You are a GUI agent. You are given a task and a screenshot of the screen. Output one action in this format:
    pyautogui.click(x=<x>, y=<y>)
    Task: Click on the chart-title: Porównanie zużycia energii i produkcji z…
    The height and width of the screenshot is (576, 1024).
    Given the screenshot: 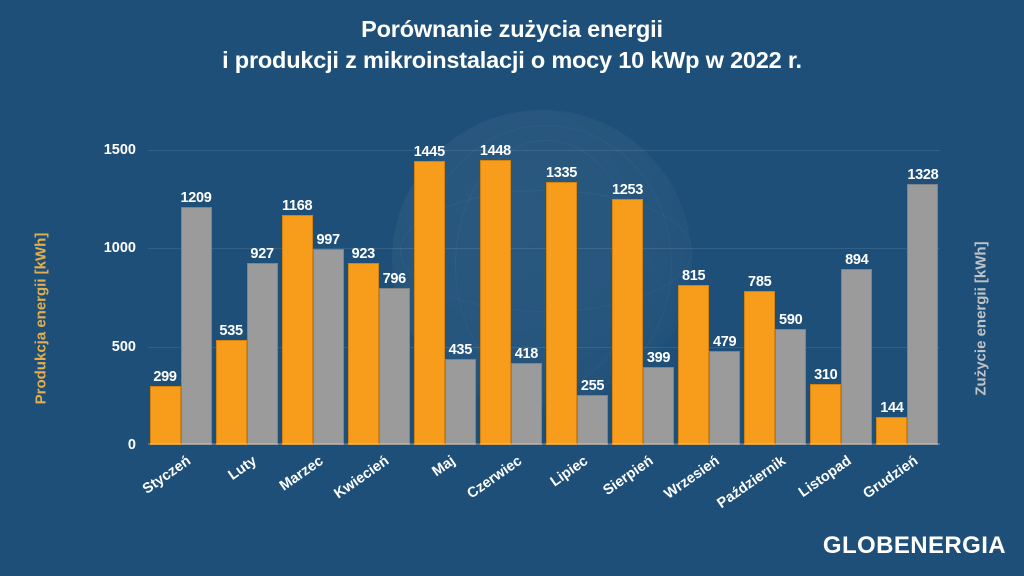 What is the action you would take?
    pyautogui.click(x=512, y=45)
    